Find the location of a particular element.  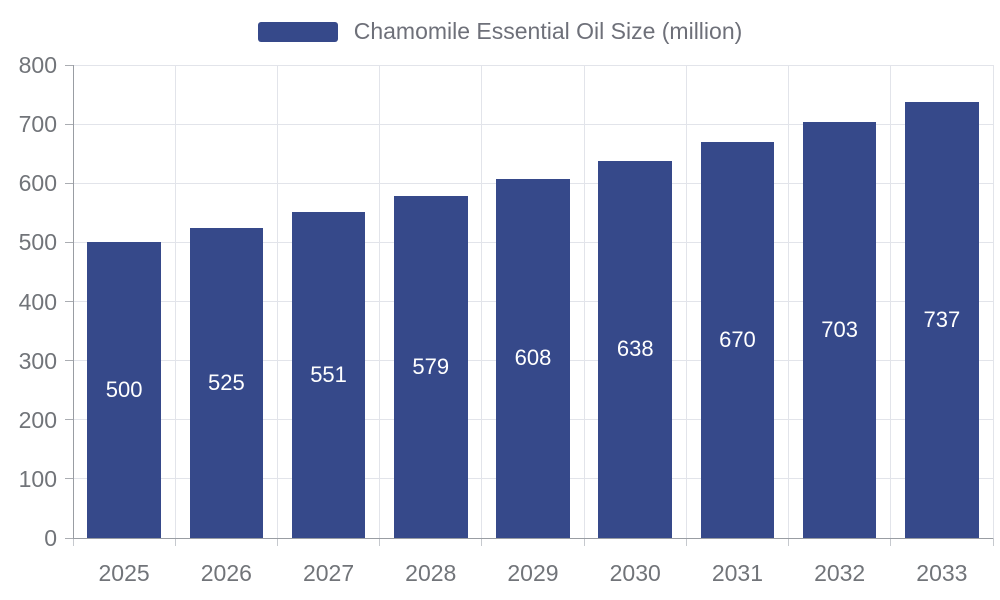

bar-value-label: 608 is located at coordinates (533, 358).